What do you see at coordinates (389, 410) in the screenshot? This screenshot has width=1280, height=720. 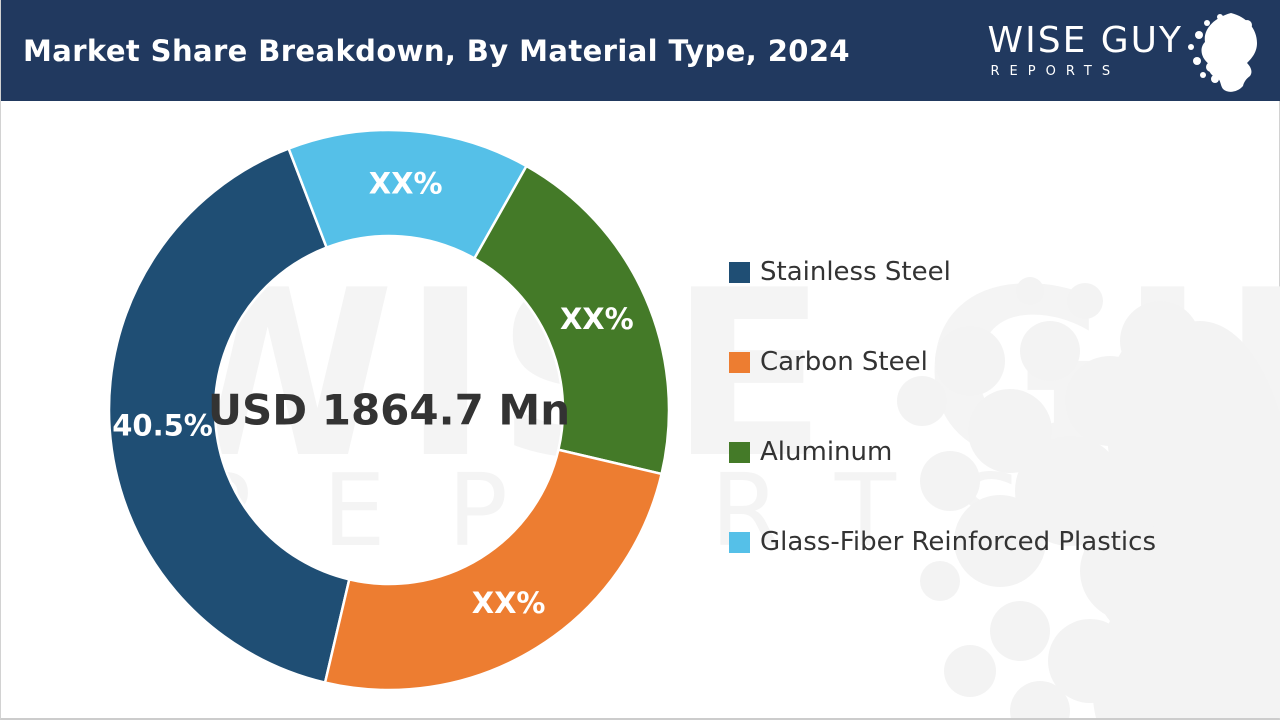 I see `donut-center-value: USD 1864.7 Mn` at bounding box center [389, 410].